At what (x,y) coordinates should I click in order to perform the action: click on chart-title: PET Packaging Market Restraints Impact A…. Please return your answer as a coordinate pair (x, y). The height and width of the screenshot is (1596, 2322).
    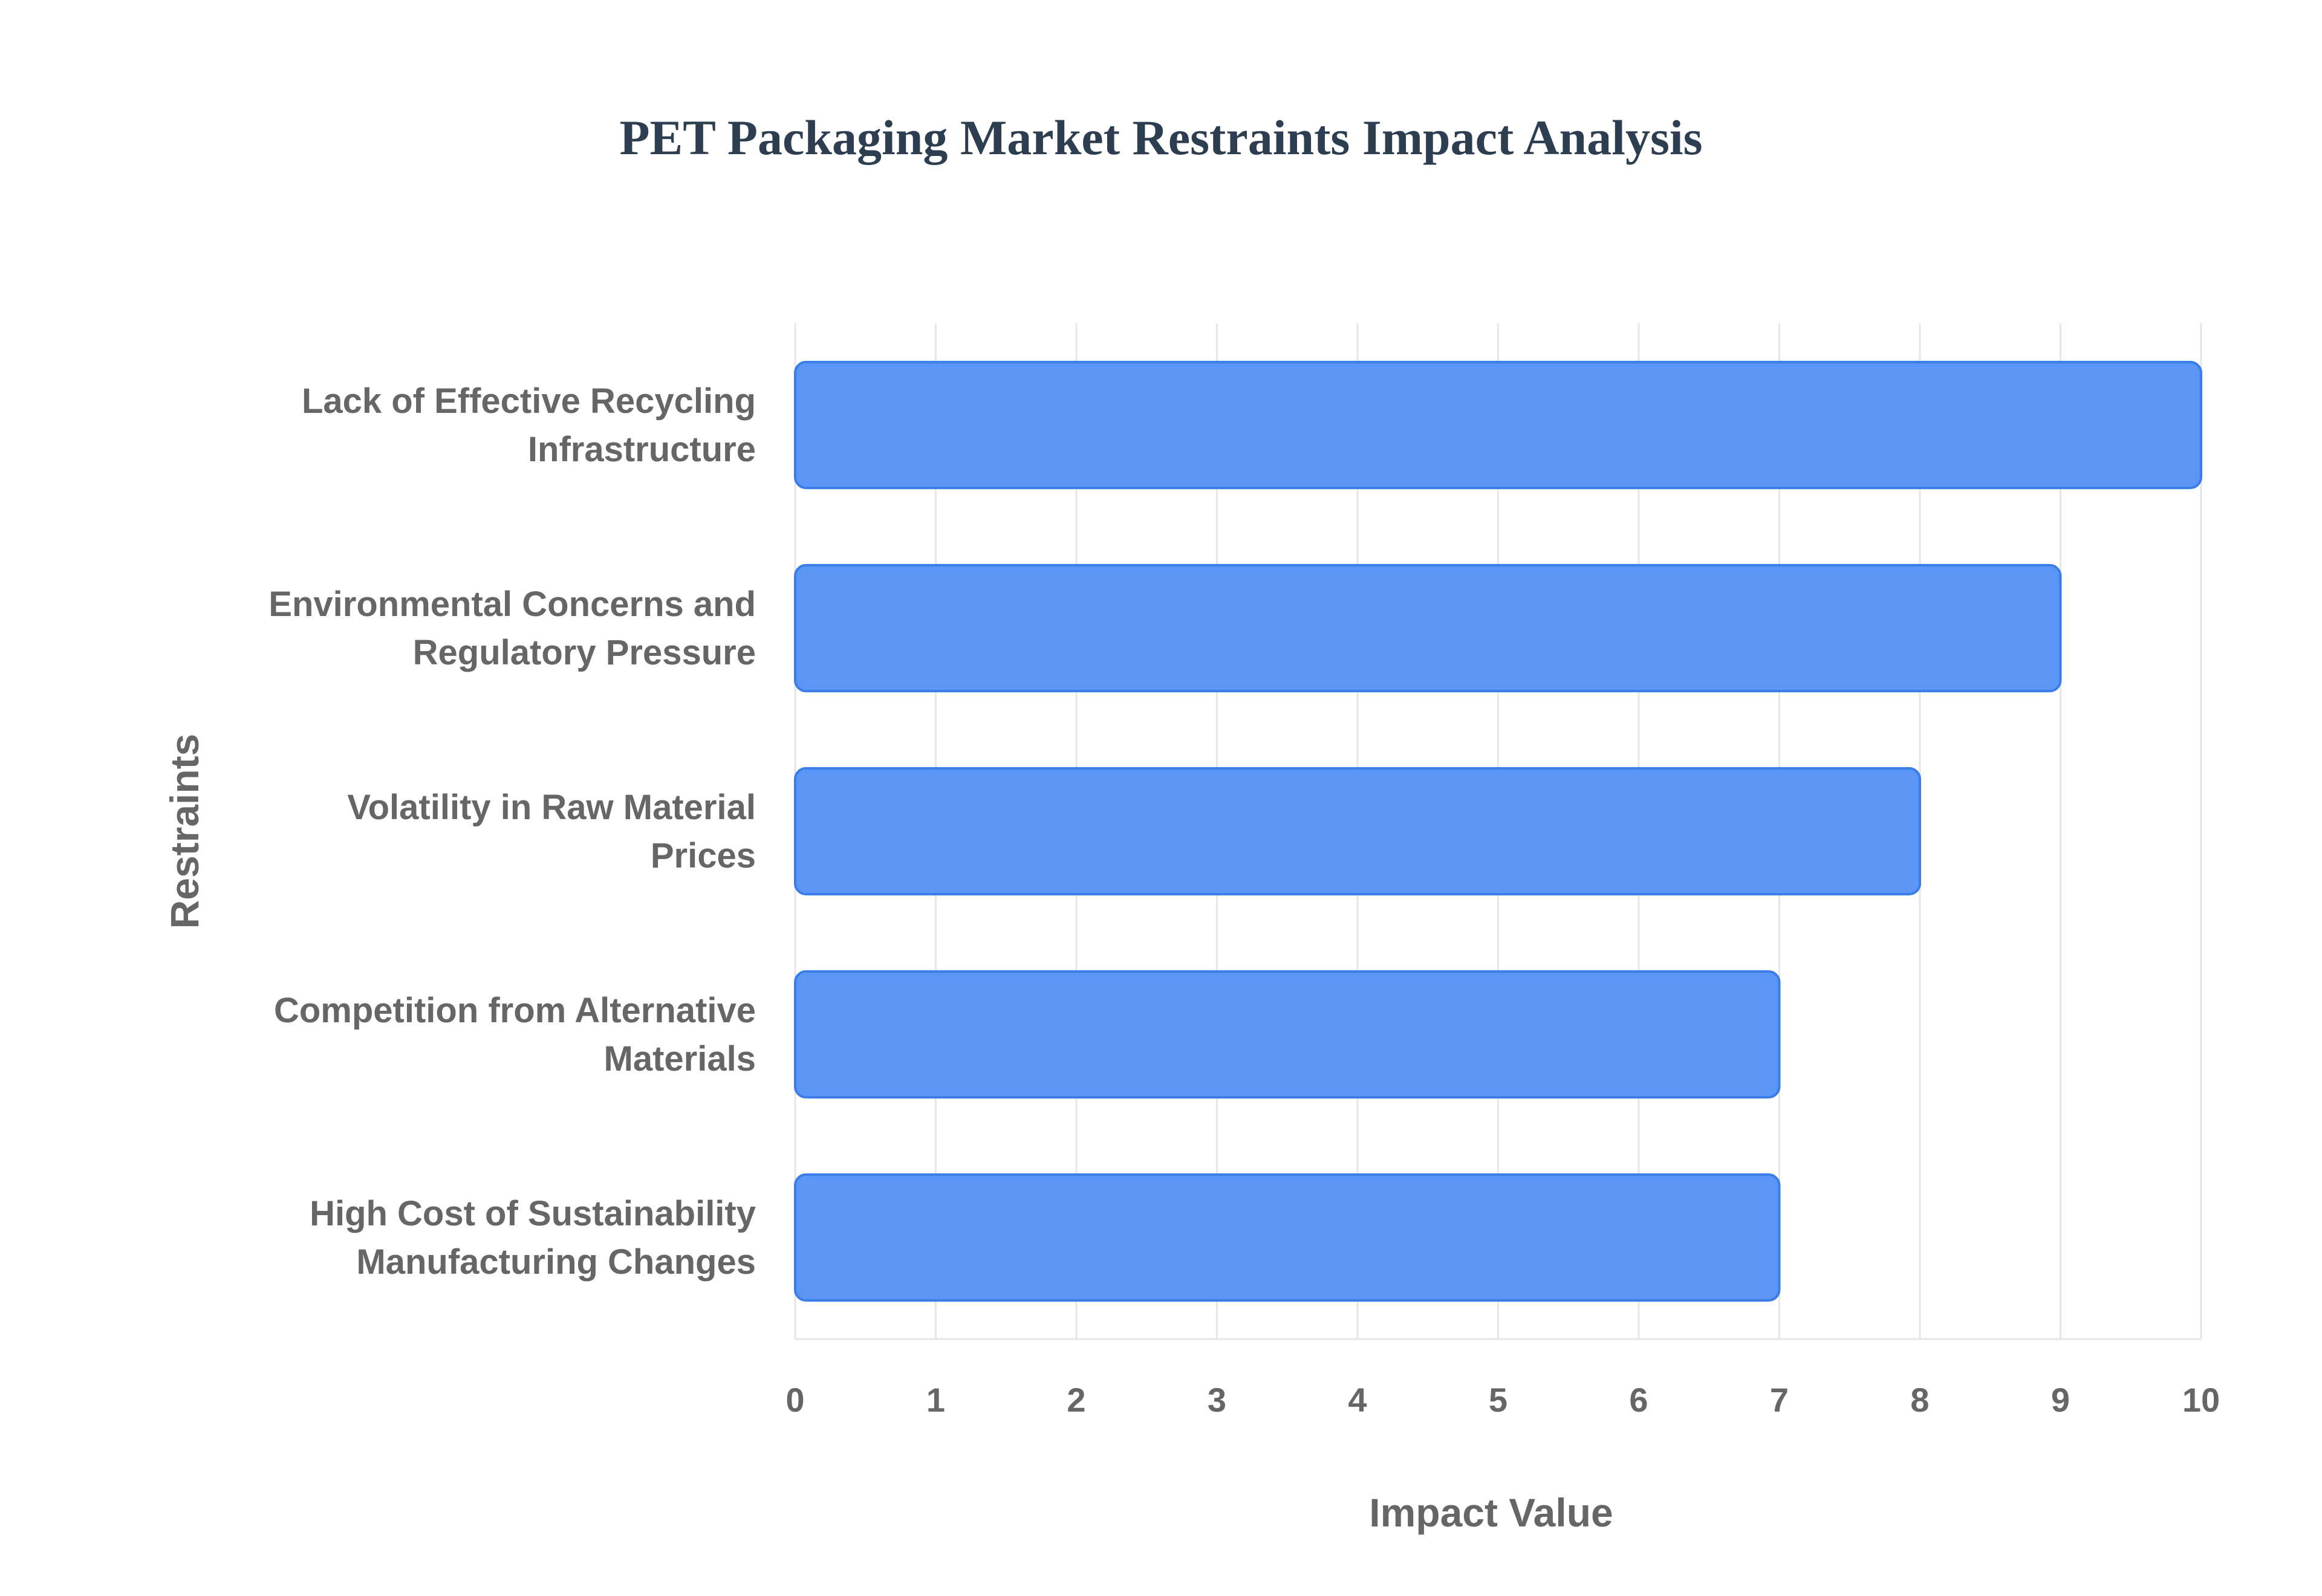
    Looking at the image, I should click on (1160, 137).